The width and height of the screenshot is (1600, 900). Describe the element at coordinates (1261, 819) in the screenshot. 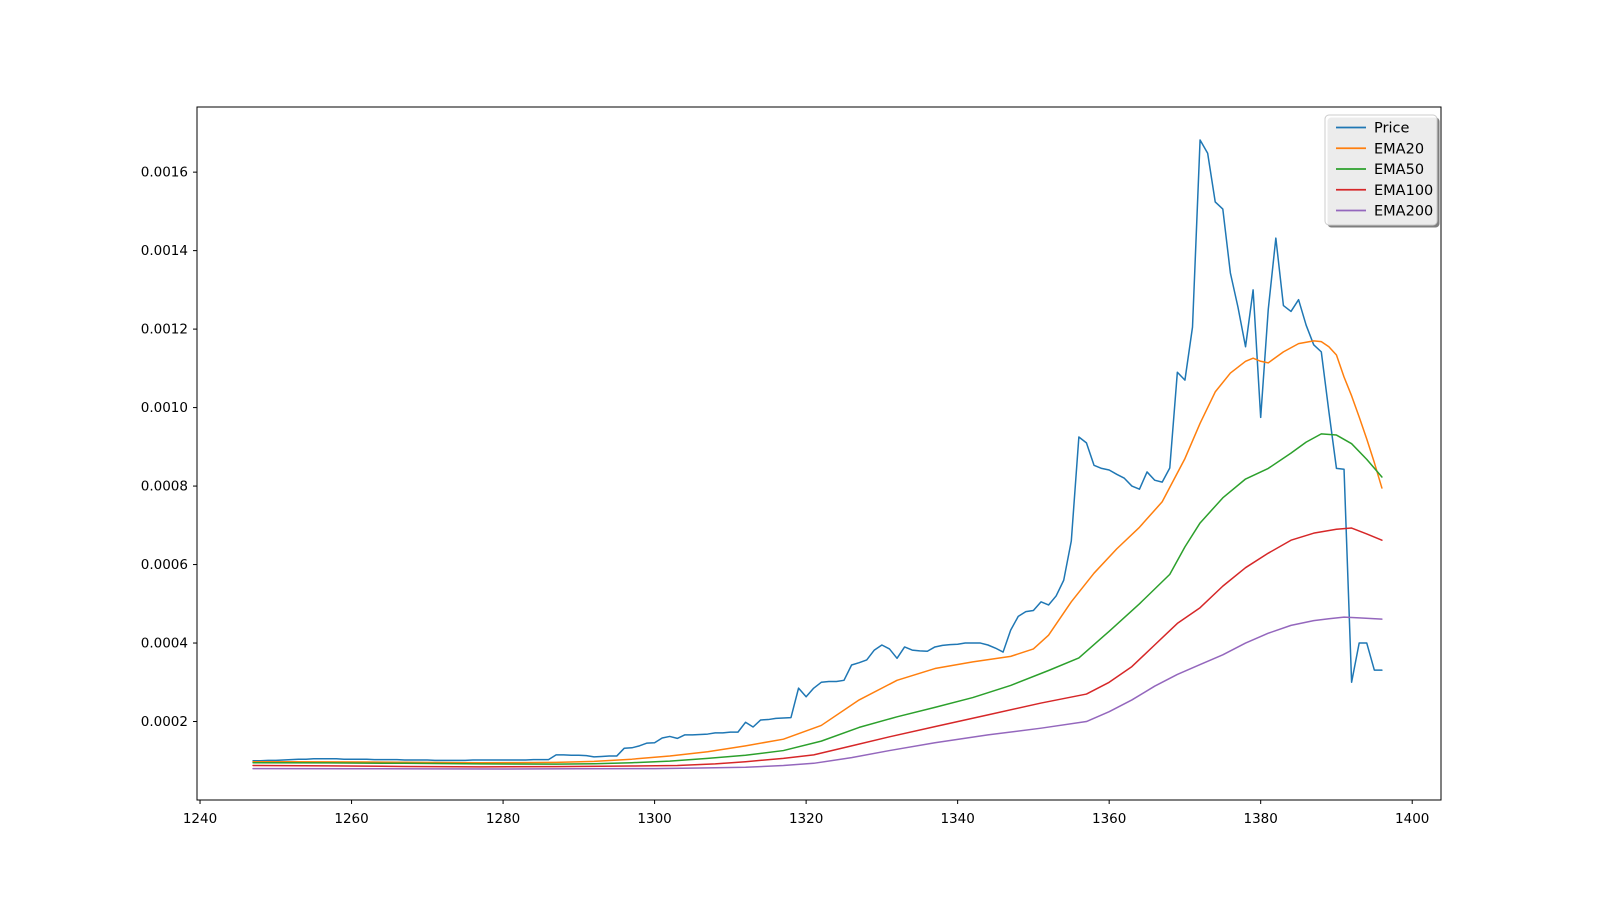

I see `x-tick-label: 1380` at that location.